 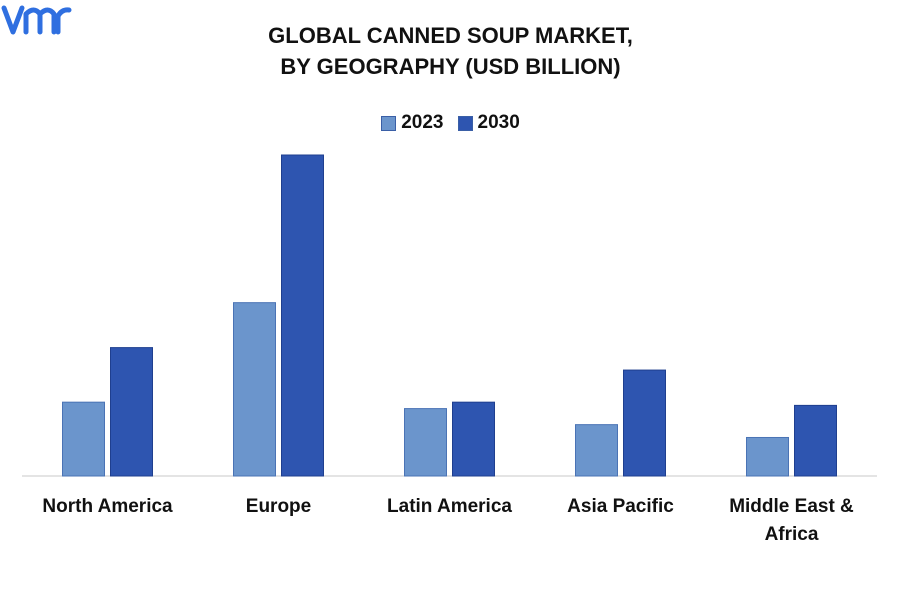 What do you see at coordinates (450, 123) in the screenshot?
I see `chart-legend: 2023 2030` at bounding box center [450, 123].